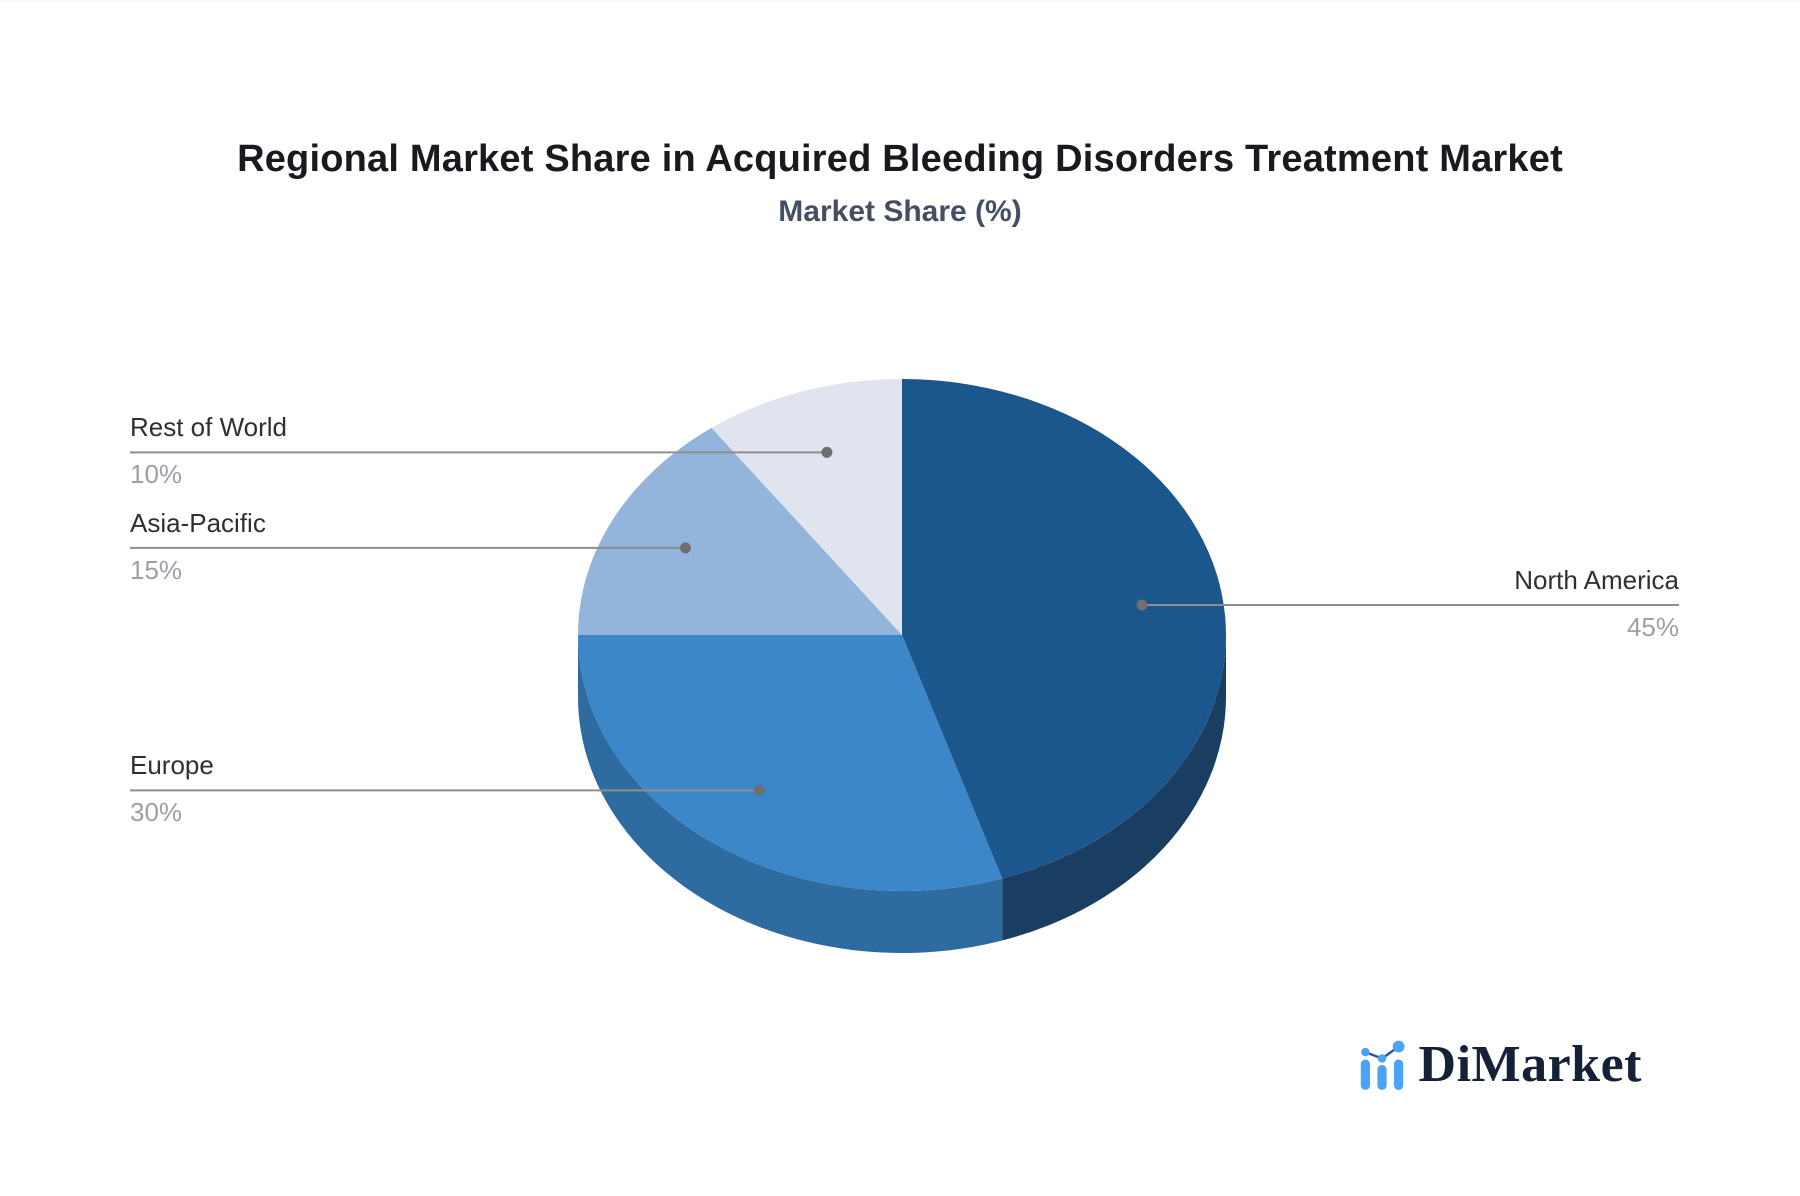 The width and height of the screenshot is (1800, 1196). What do you see at coordinates (198, 546) in the screenshot?
I see `slice-label-asia-pacific: Asia-Pacific 15%` at bounding box center [198, 546].